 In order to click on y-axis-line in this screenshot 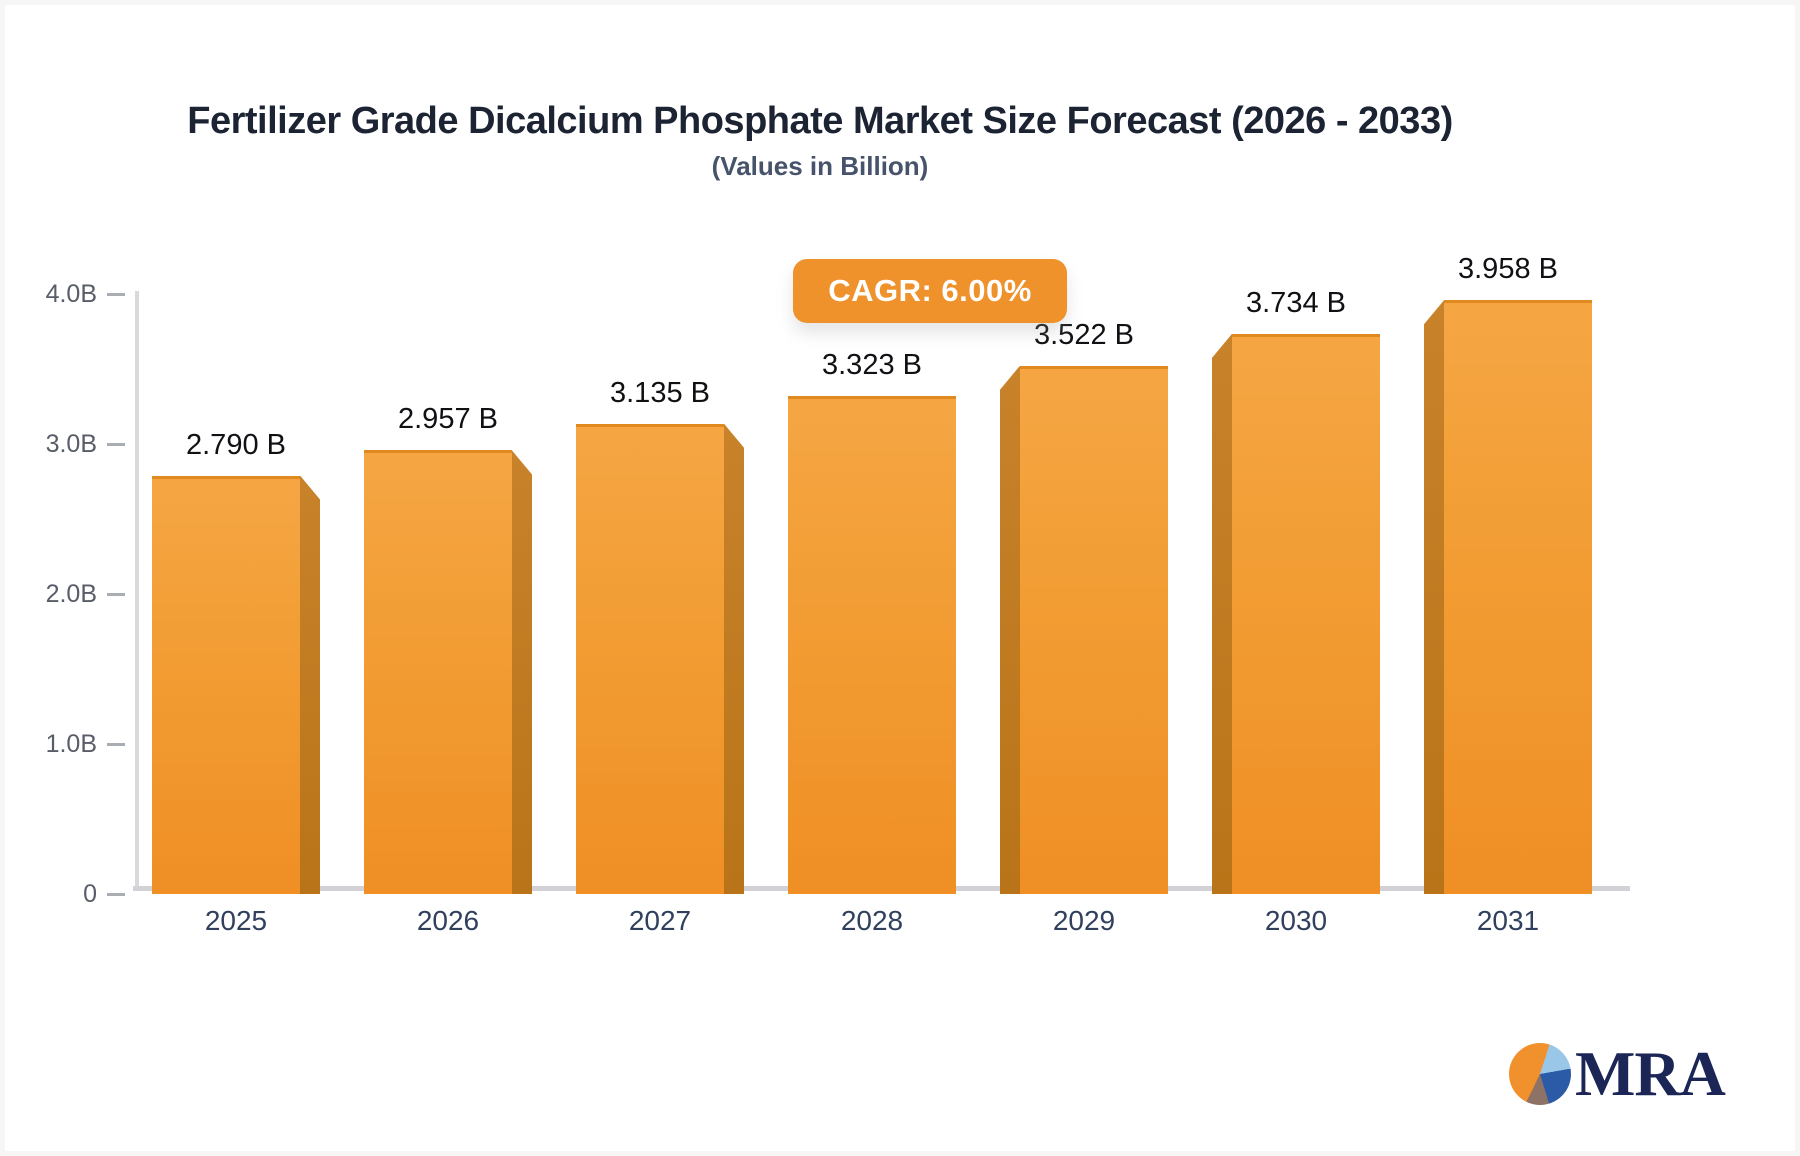, I will do `click(137, 590)`.